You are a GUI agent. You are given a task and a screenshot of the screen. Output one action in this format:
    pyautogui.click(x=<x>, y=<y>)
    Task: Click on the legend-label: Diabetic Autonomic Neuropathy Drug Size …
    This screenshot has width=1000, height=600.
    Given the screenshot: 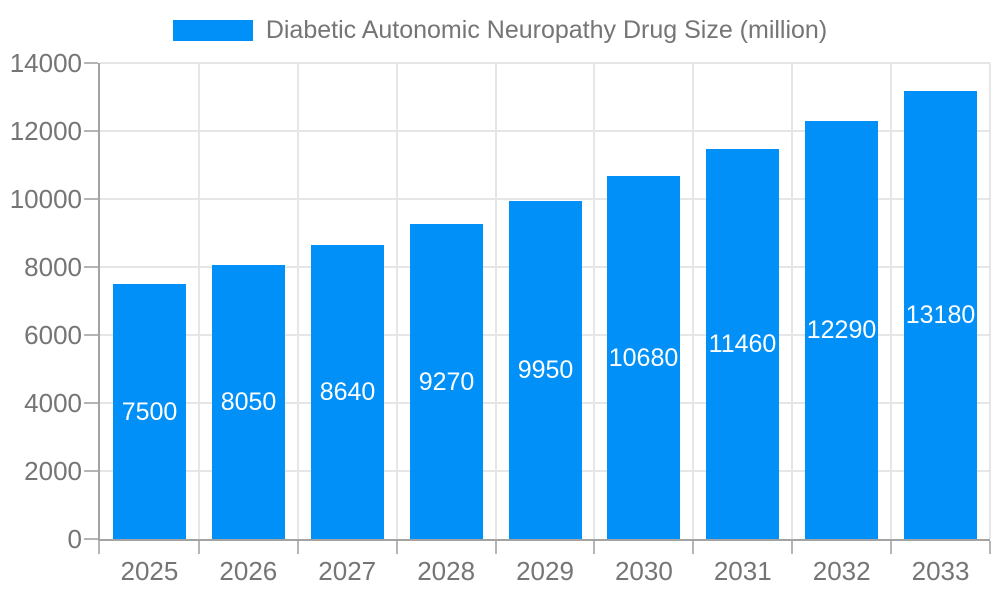 What is the action you would take?
    pyautogui.click(x=546, y=30)
    